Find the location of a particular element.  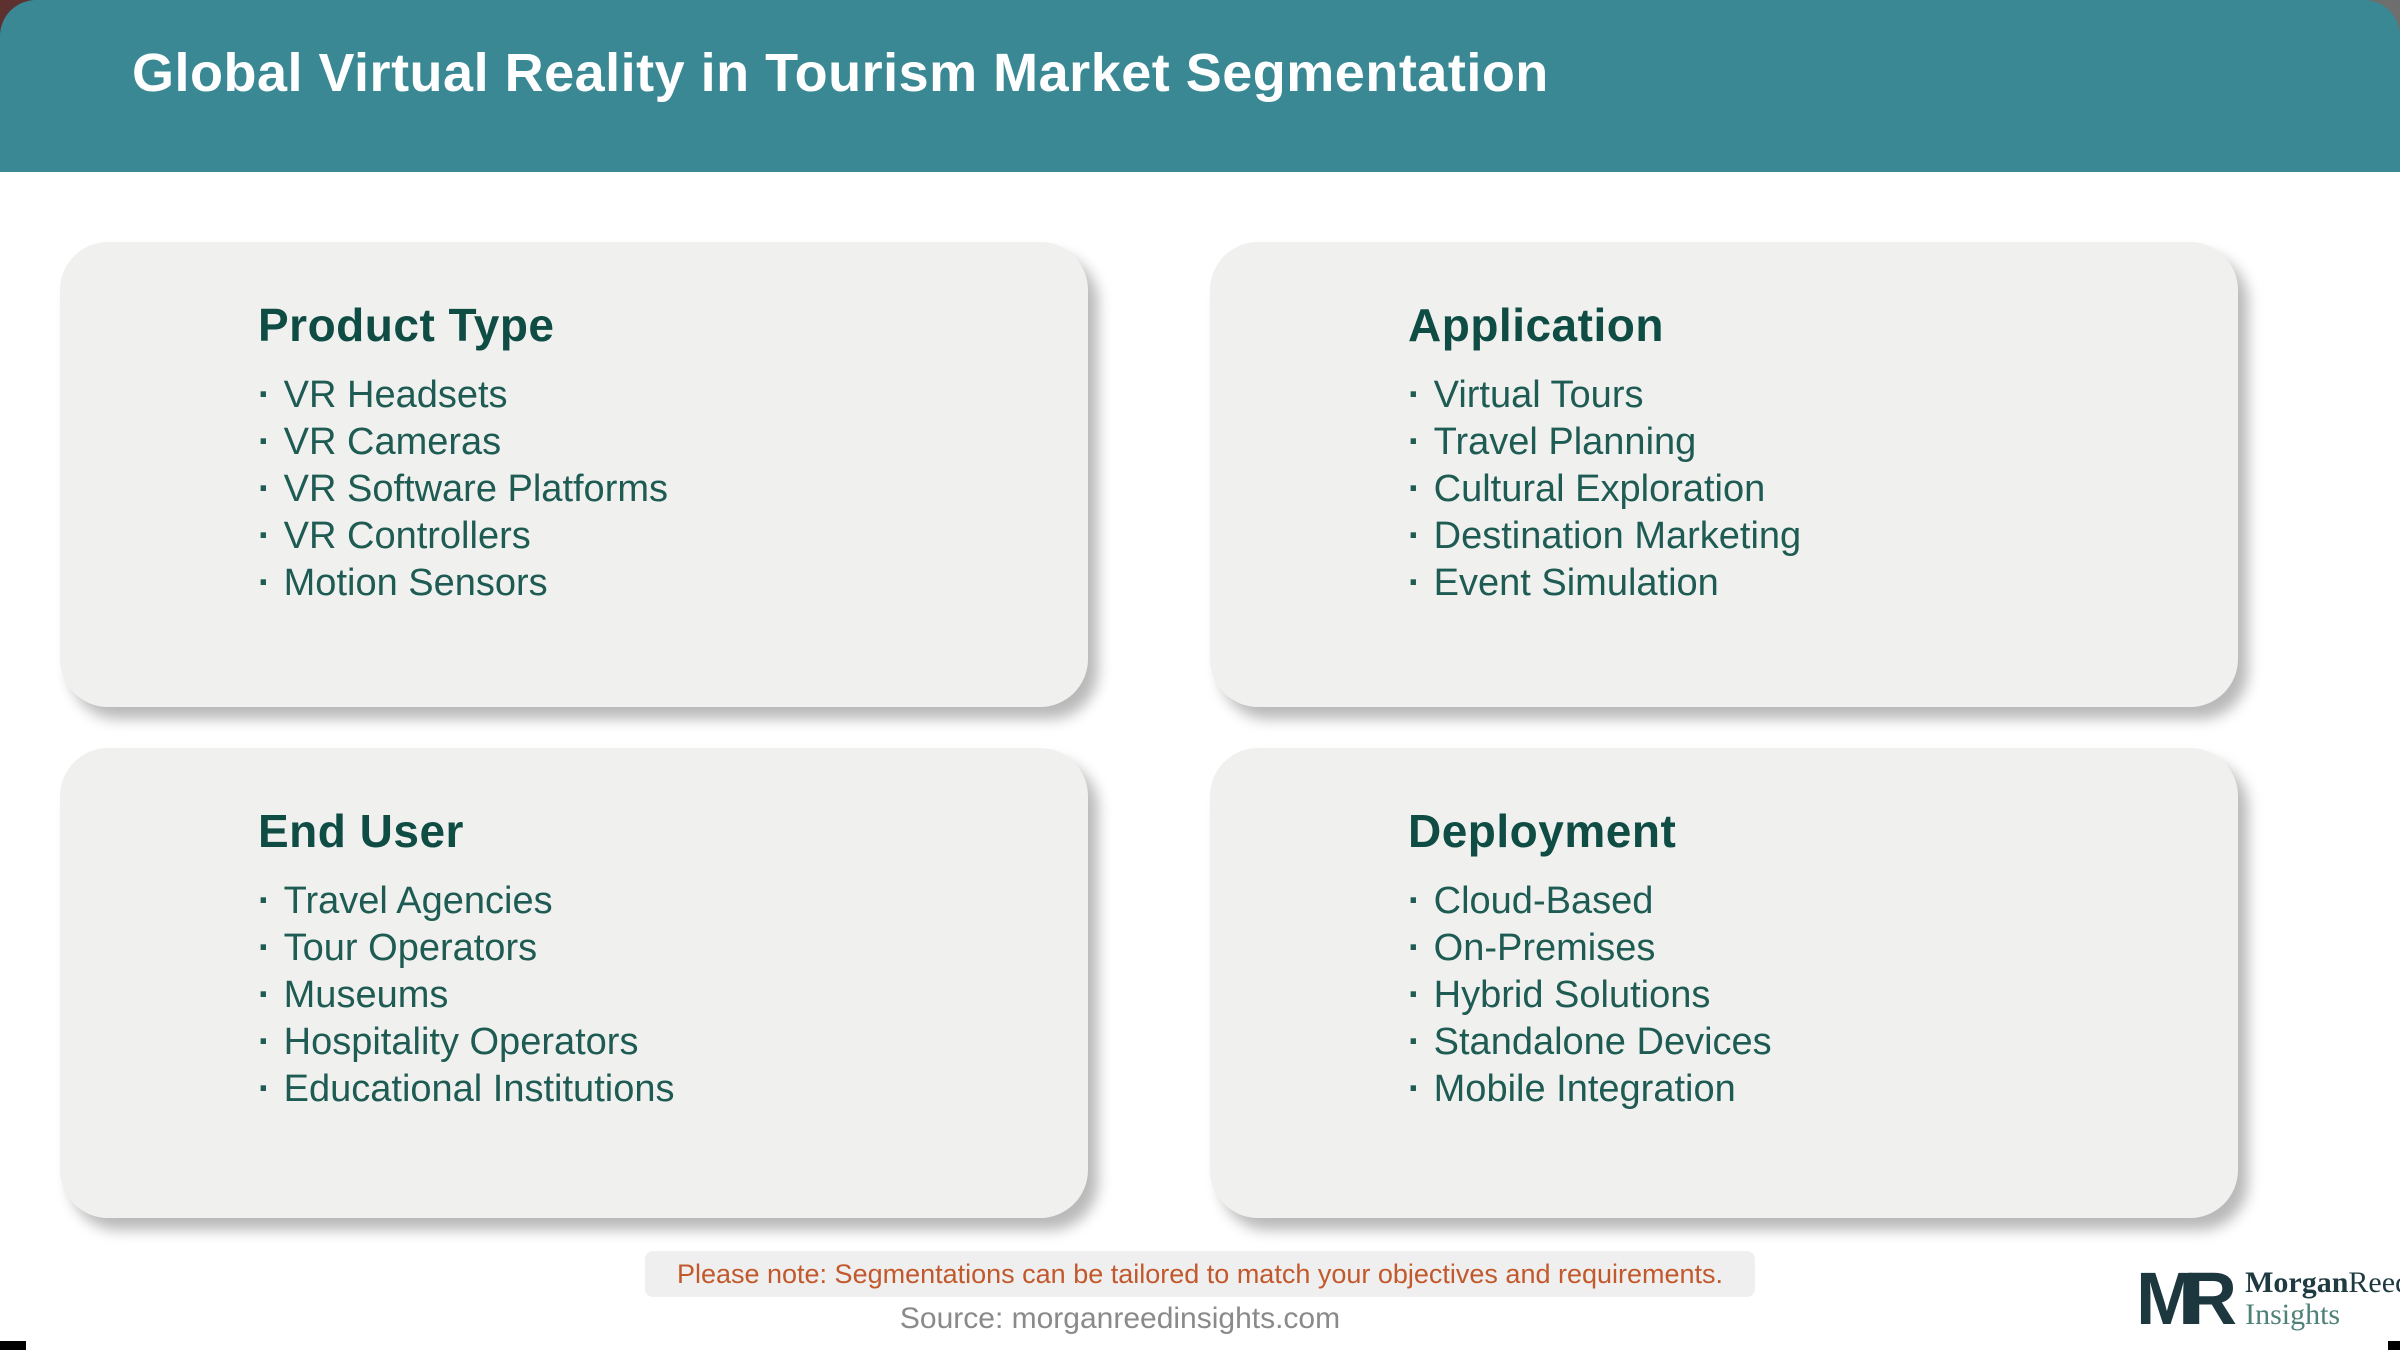

bottom-left-artifact is located at coordinates (13, 1345).